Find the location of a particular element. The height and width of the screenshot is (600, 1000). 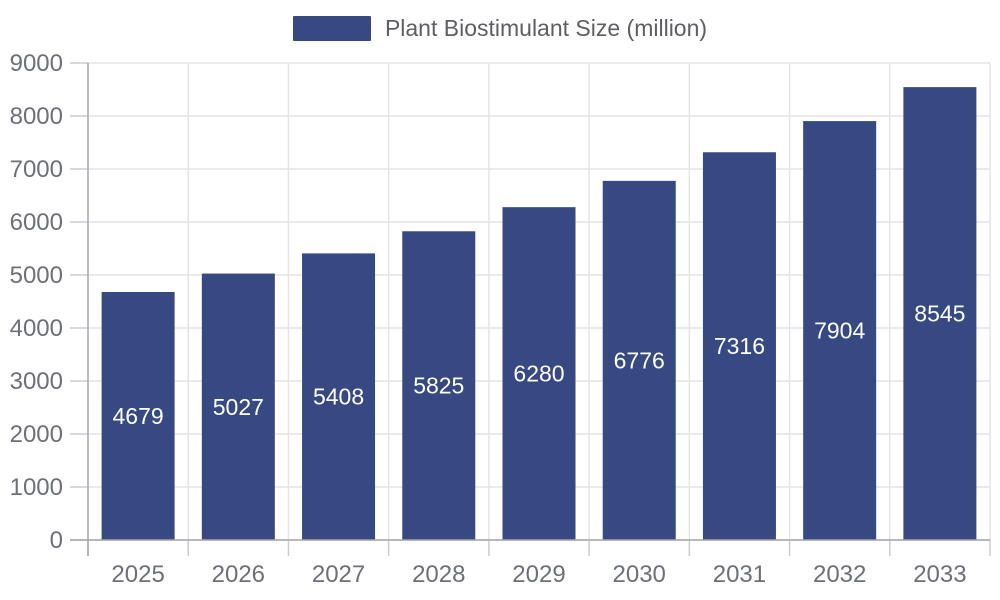

bar-value-label: 5825 is located at coordinates (438, 386).